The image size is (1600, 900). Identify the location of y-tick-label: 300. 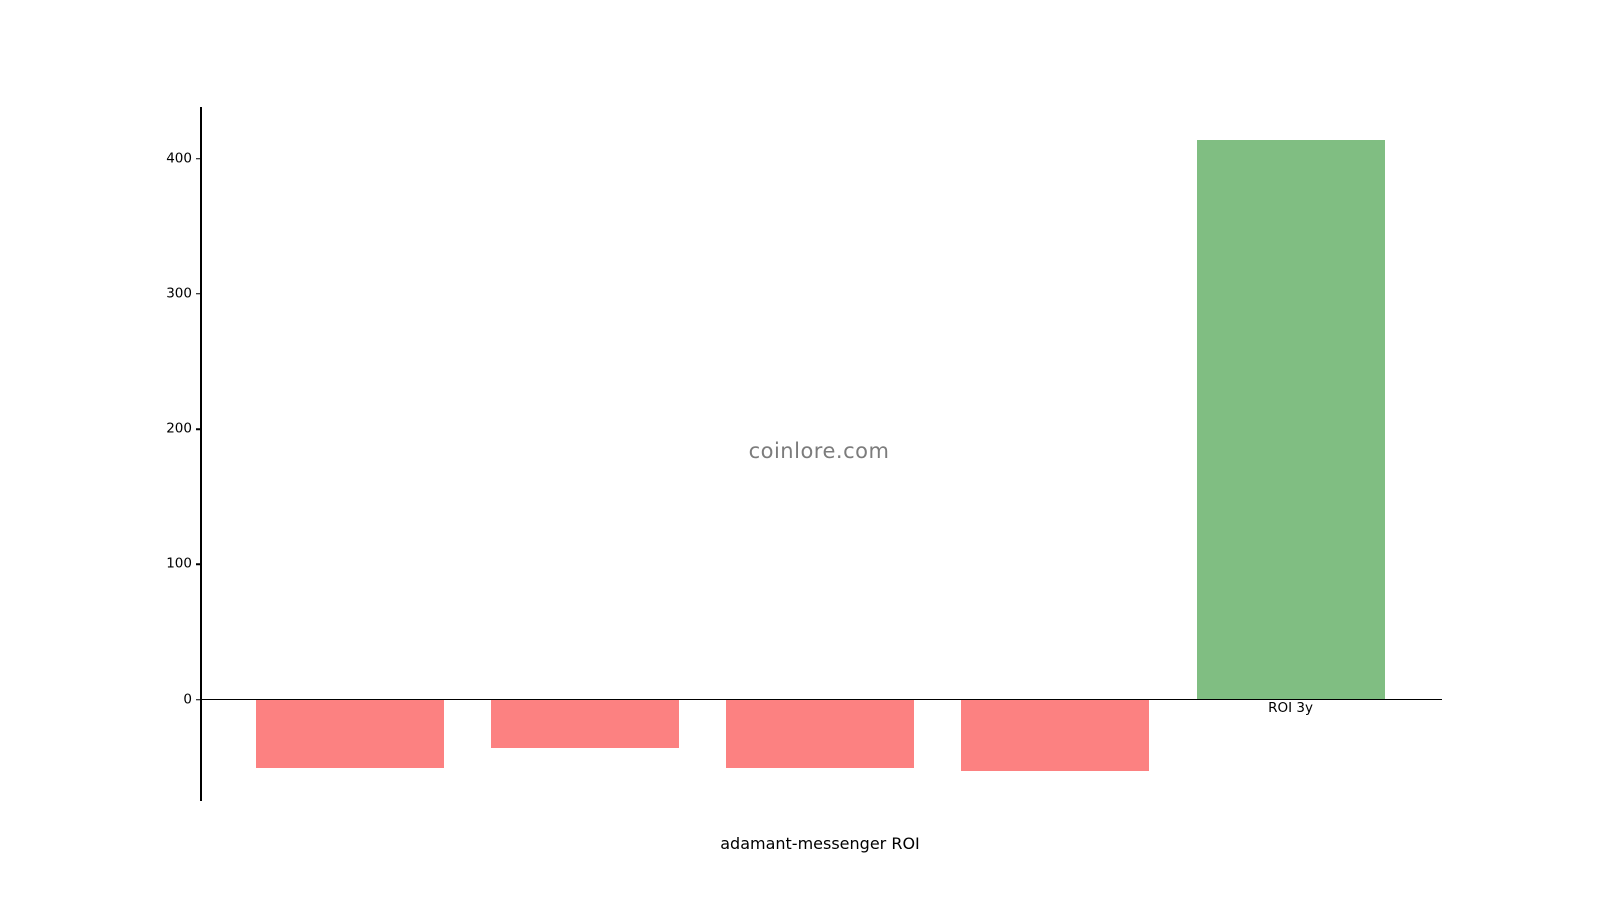
(179, 293).